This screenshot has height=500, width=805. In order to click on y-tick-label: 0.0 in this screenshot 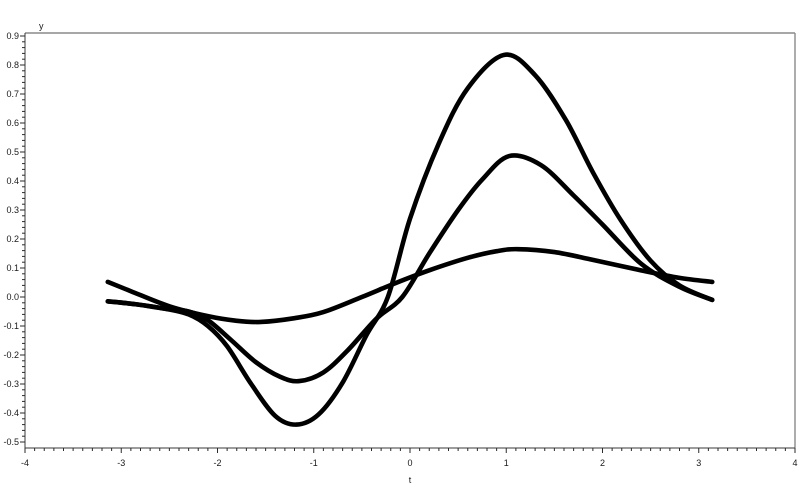, I will do `click(12, 297)`.